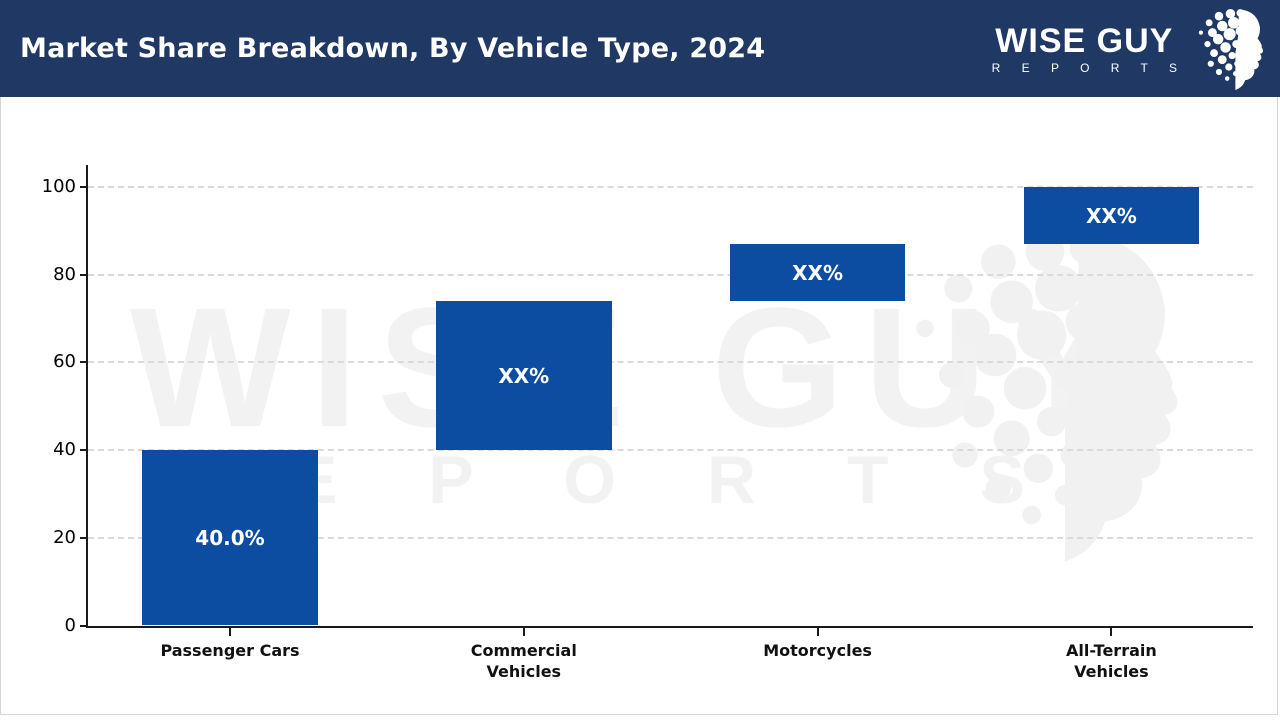 The image size is (1280, 720). What do you see at coordinates (87, 396) in the screenshot?
I see `y-axis-line` at bounding box center [87, 396].